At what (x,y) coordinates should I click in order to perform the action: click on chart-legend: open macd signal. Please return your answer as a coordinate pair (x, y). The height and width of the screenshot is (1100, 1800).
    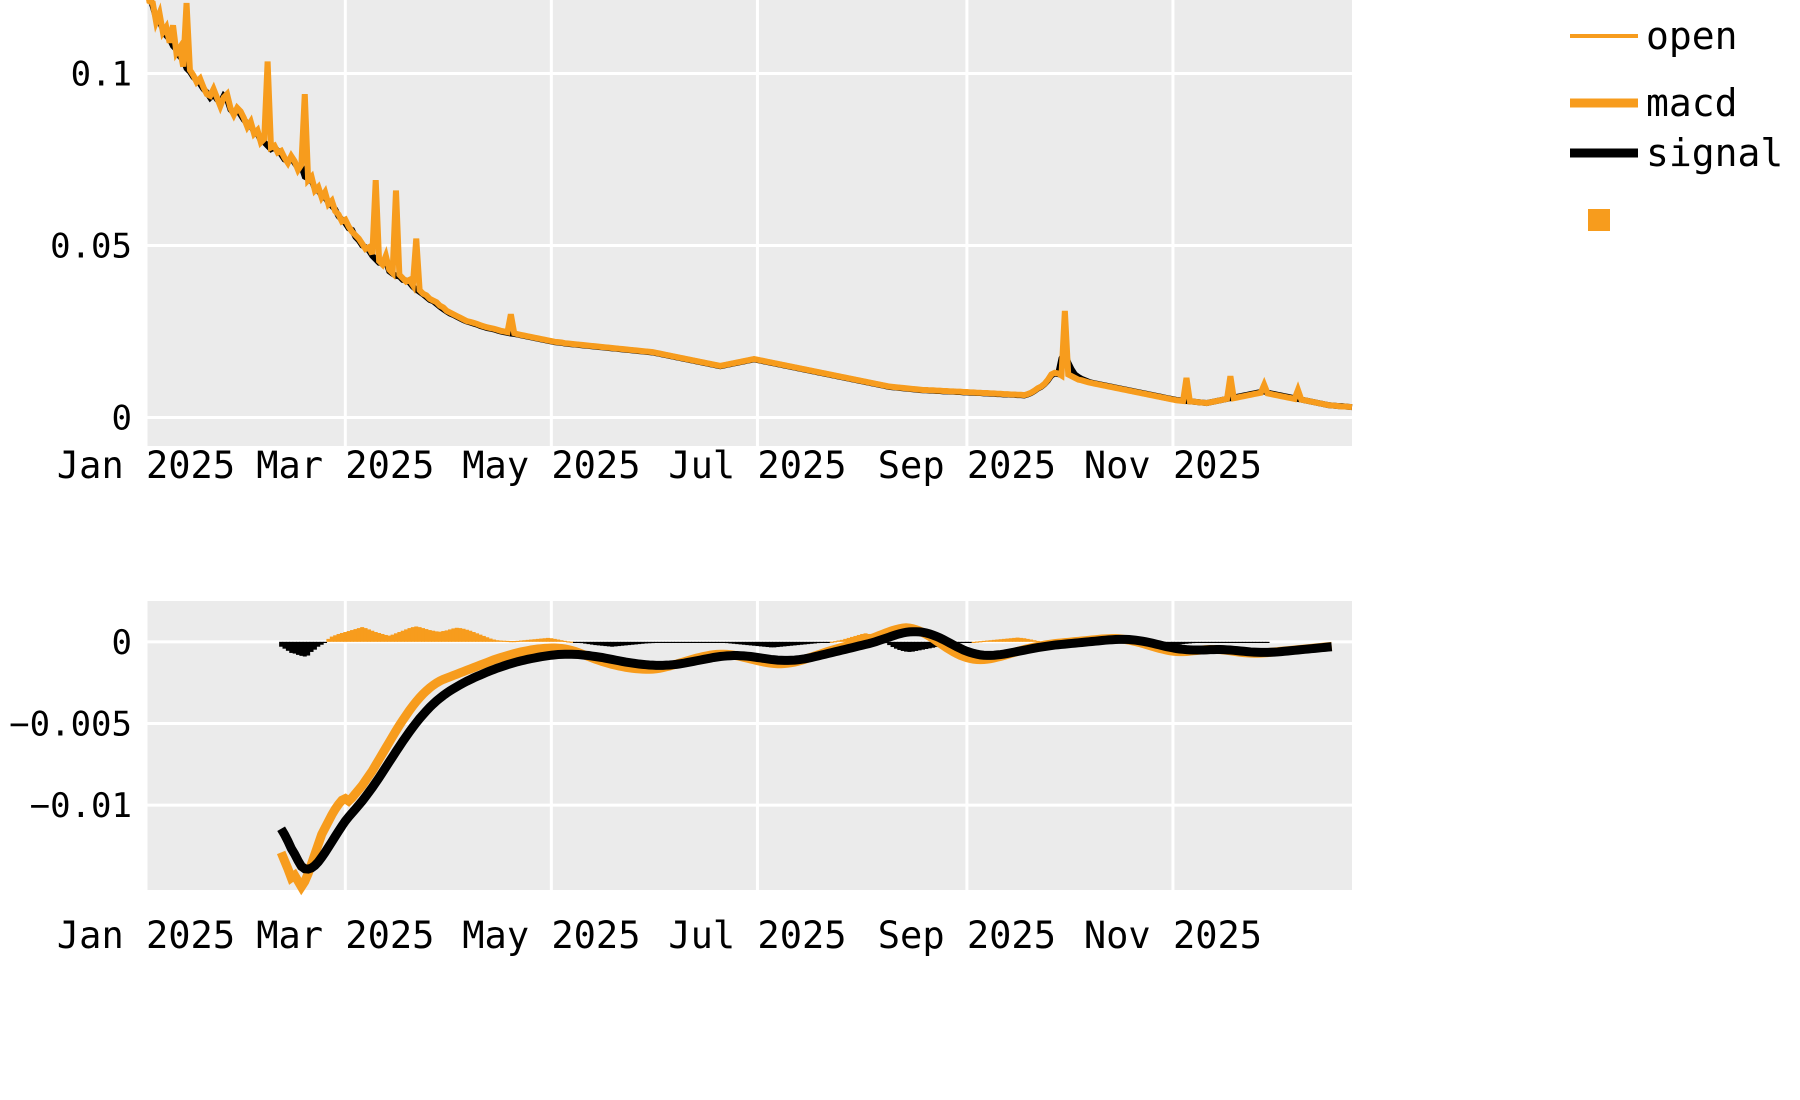
    Looking at the image, I should click on (1680, 130).